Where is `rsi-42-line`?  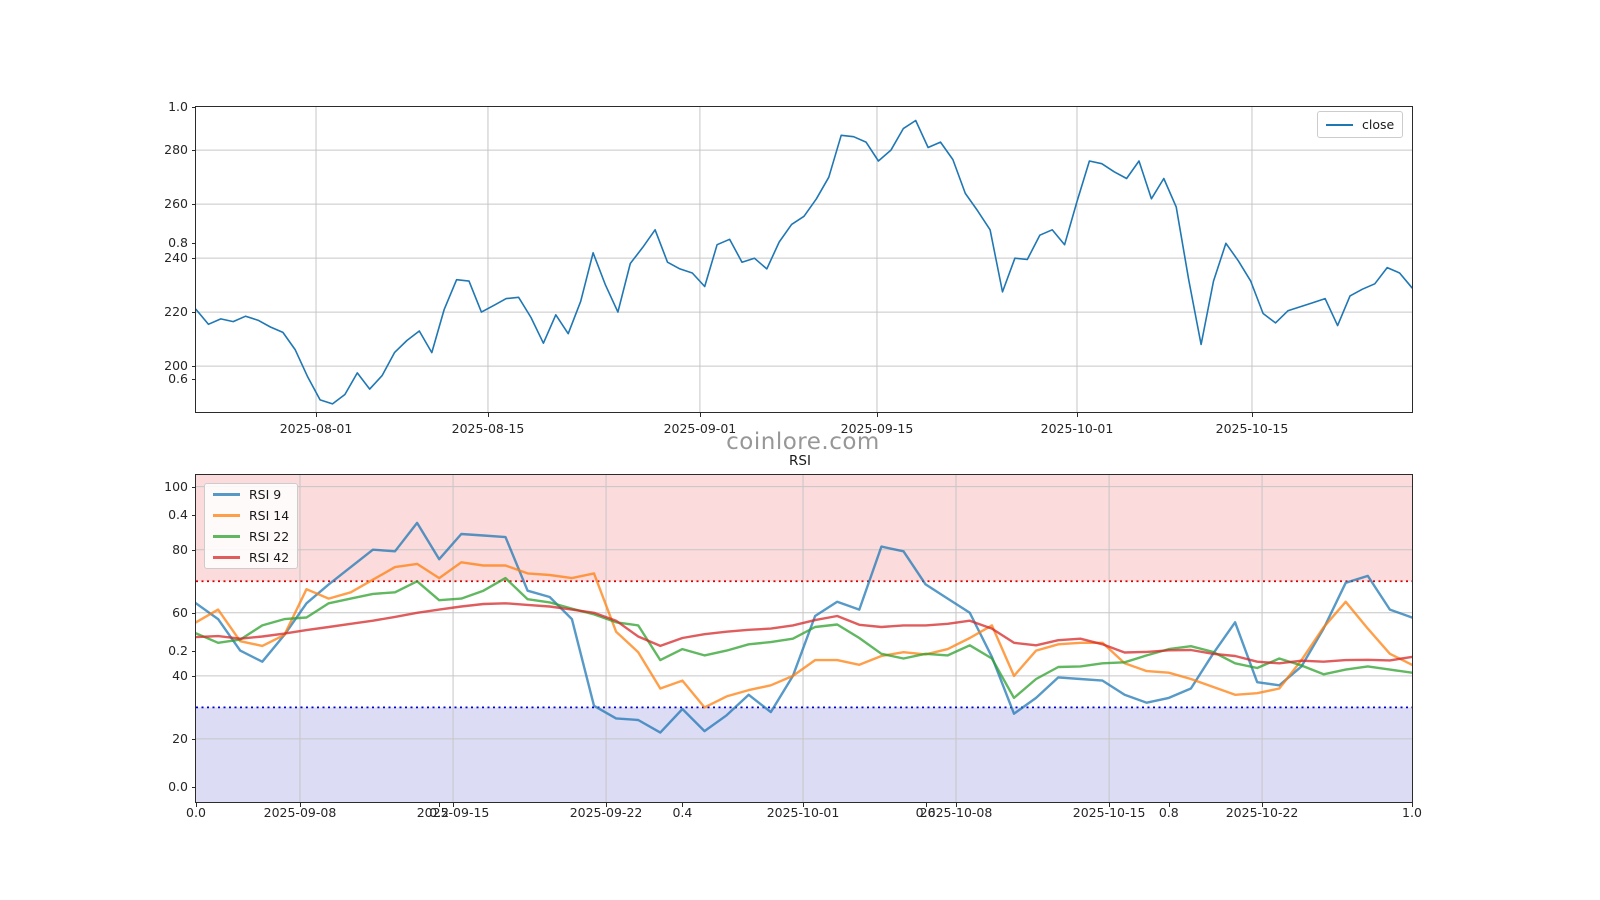 rsi-42-line is located at coordinates (804, 633).